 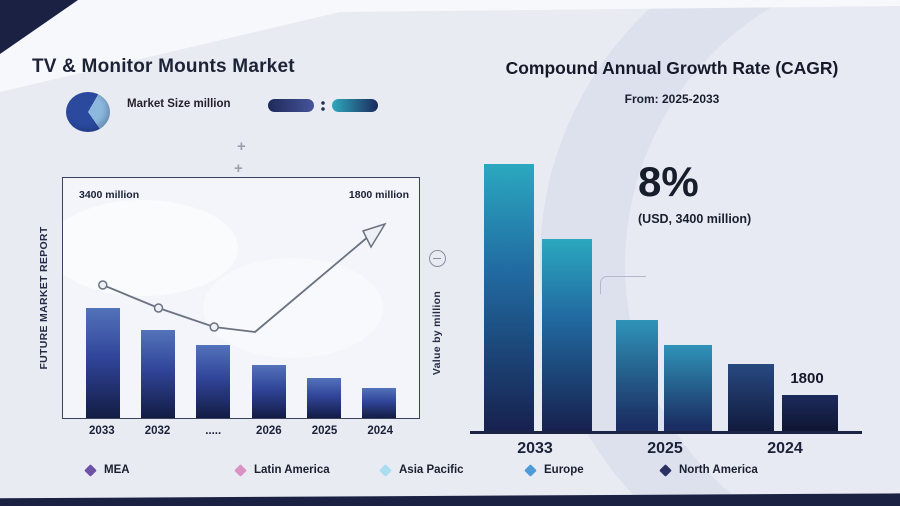 What do you see at coordinates (637, 375) in the screenshot?
I see `bar-2025-series1` at bounding box center [637, 375].